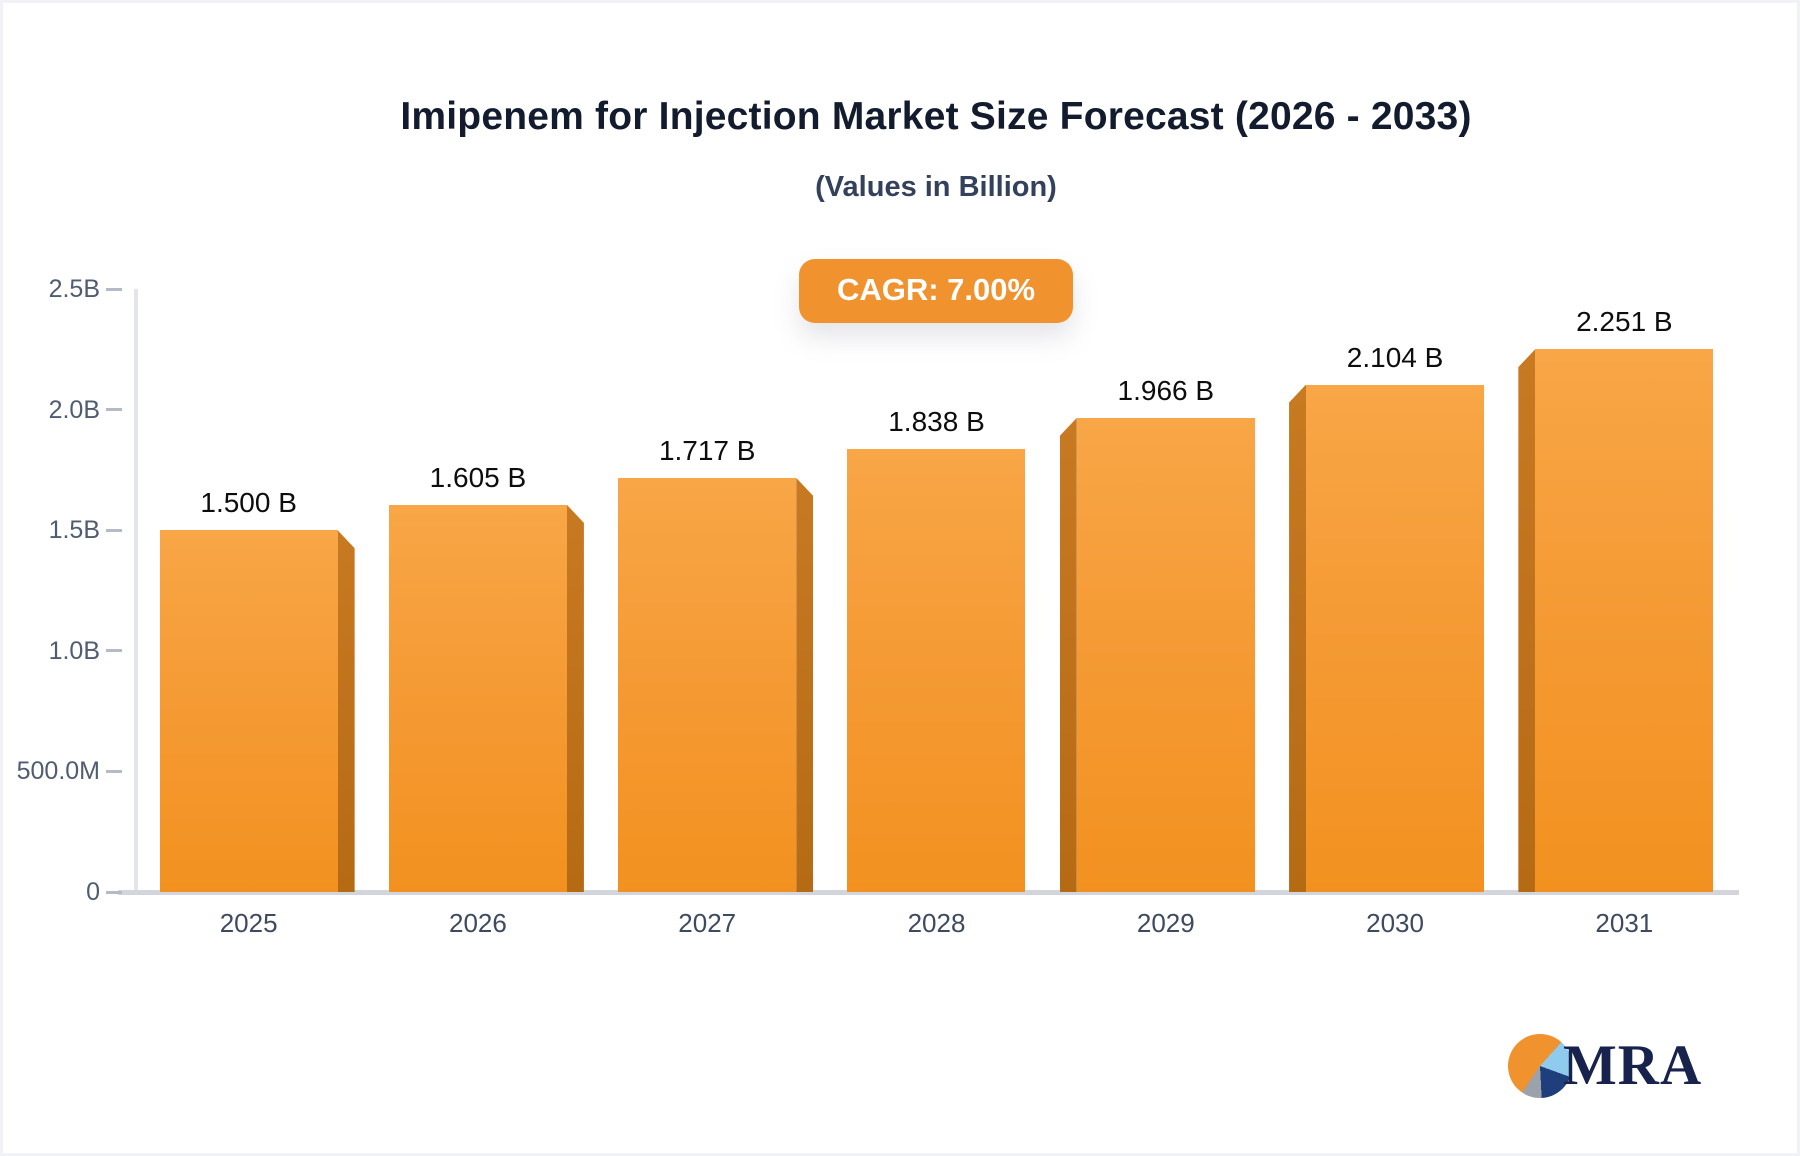  What do you see at coordinates (74, 650) in the screenshot?
I see `y-axis-tick-label: 1.0B` at bounding box center [74, 650].